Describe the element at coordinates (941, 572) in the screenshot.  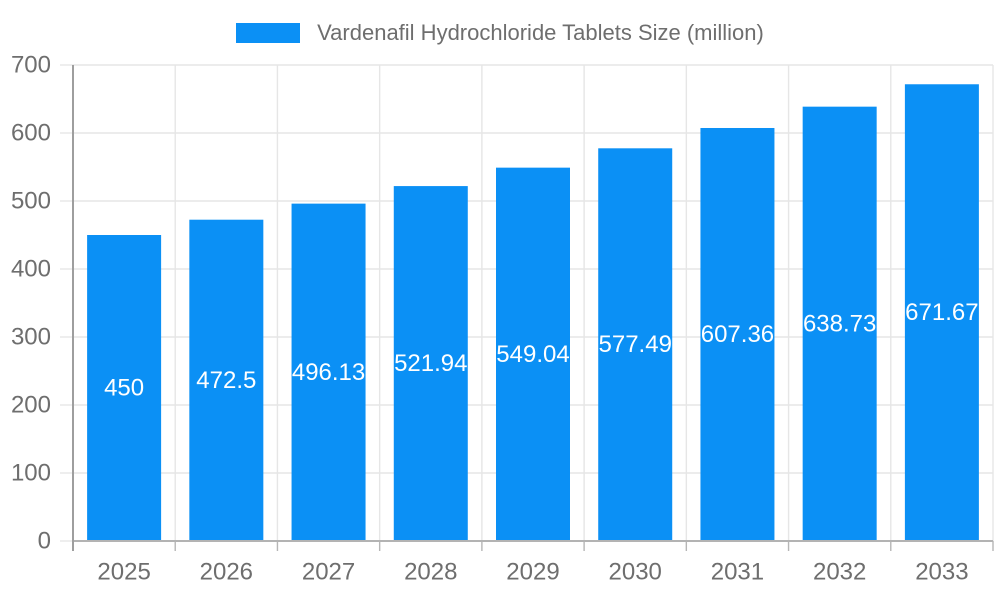
I see `x-tick-label: 2033` at that location.